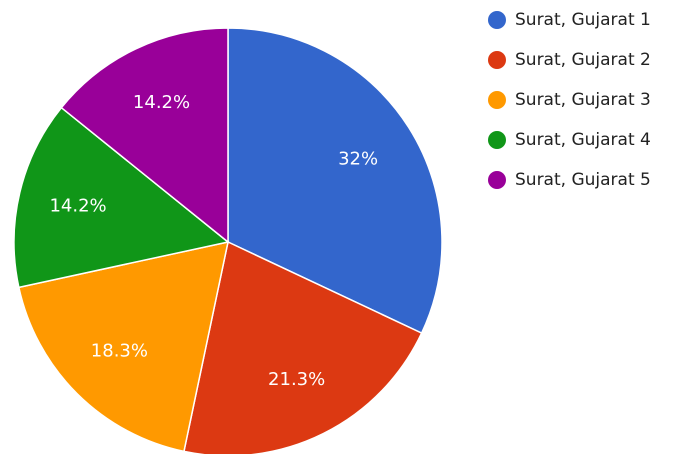  Describe the element at coordinates (119, 350) in the screenshot. I see `data-label: 18.3%` at that location.